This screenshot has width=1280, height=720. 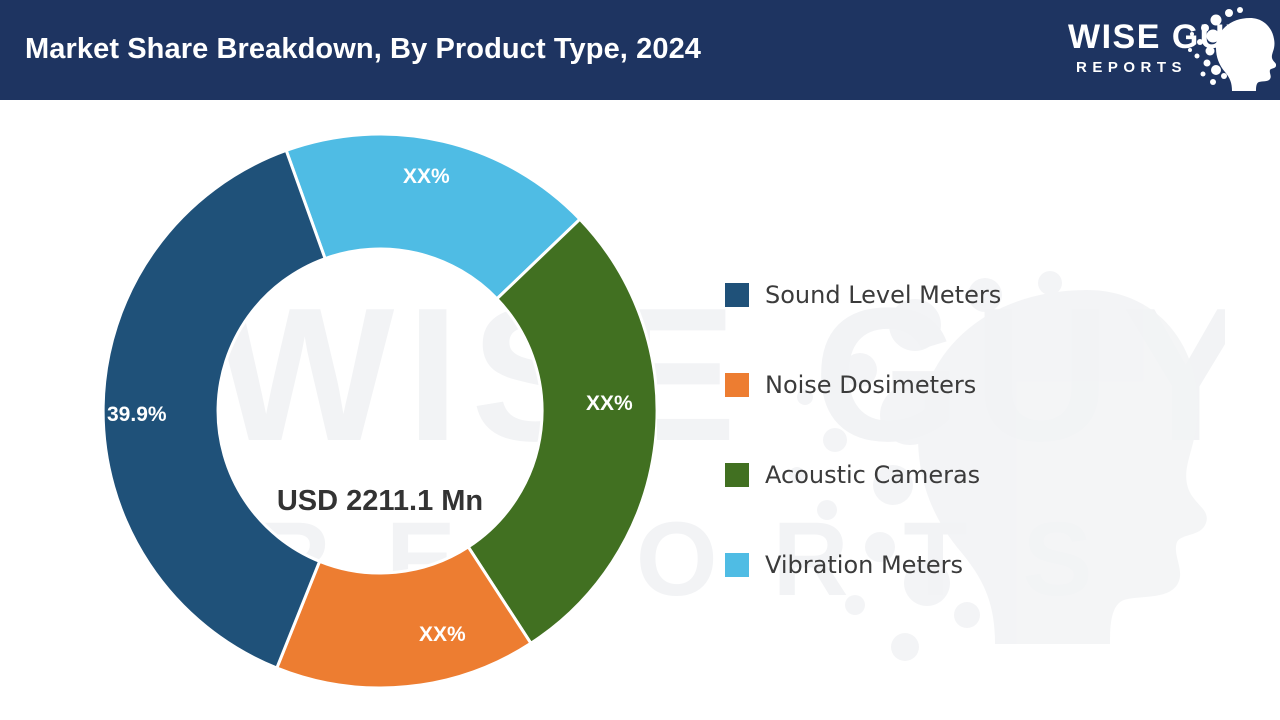 I want to click on legend-item-acoustic-cameras: Acoustic Cameras, so click(x=925, y=475).